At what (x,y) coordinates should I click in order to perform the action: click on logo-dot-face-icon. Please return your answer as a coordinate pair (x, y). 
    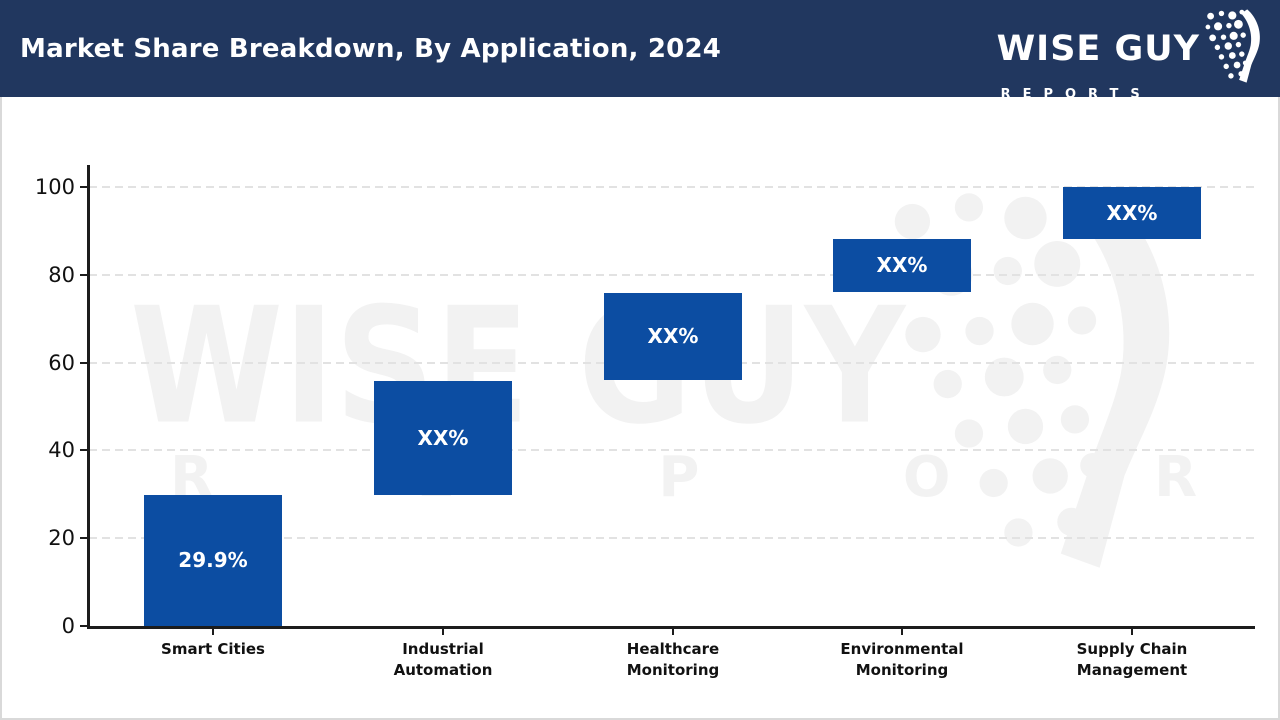
    Looking at the image, I should click on (1232, 46).